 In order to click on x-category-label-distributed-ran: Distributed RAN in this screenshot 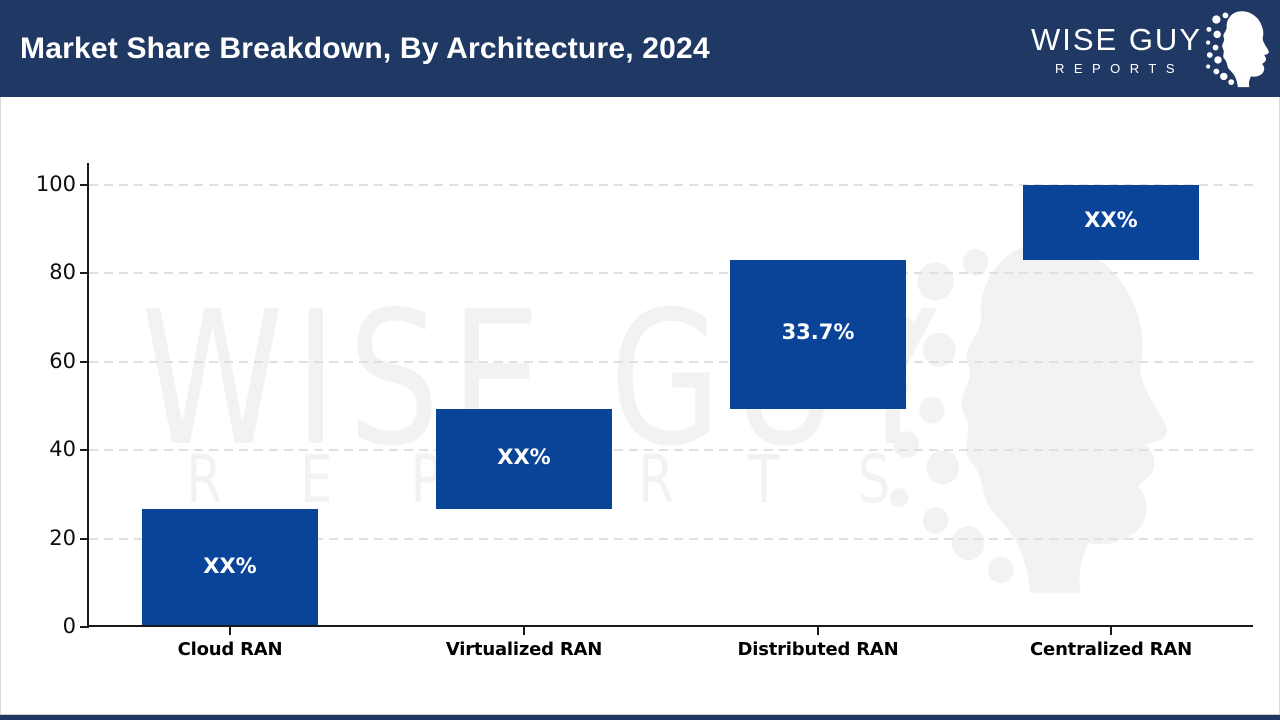, I will do `click(818, 649)`.